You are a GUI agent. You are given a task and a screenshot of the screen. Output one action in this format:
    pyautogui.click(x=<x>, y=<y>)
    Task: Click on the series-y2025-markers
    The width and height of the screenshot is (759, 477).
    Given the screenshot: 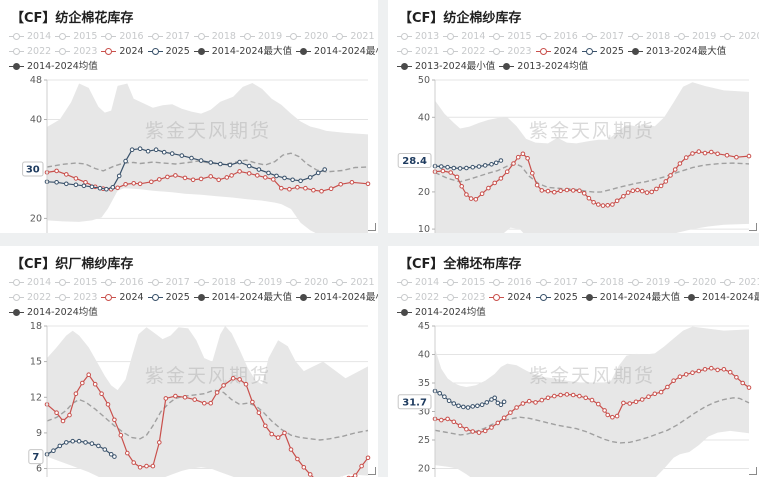 What is the action you would take?
    pyautogui.click(x=80, y=448)
    